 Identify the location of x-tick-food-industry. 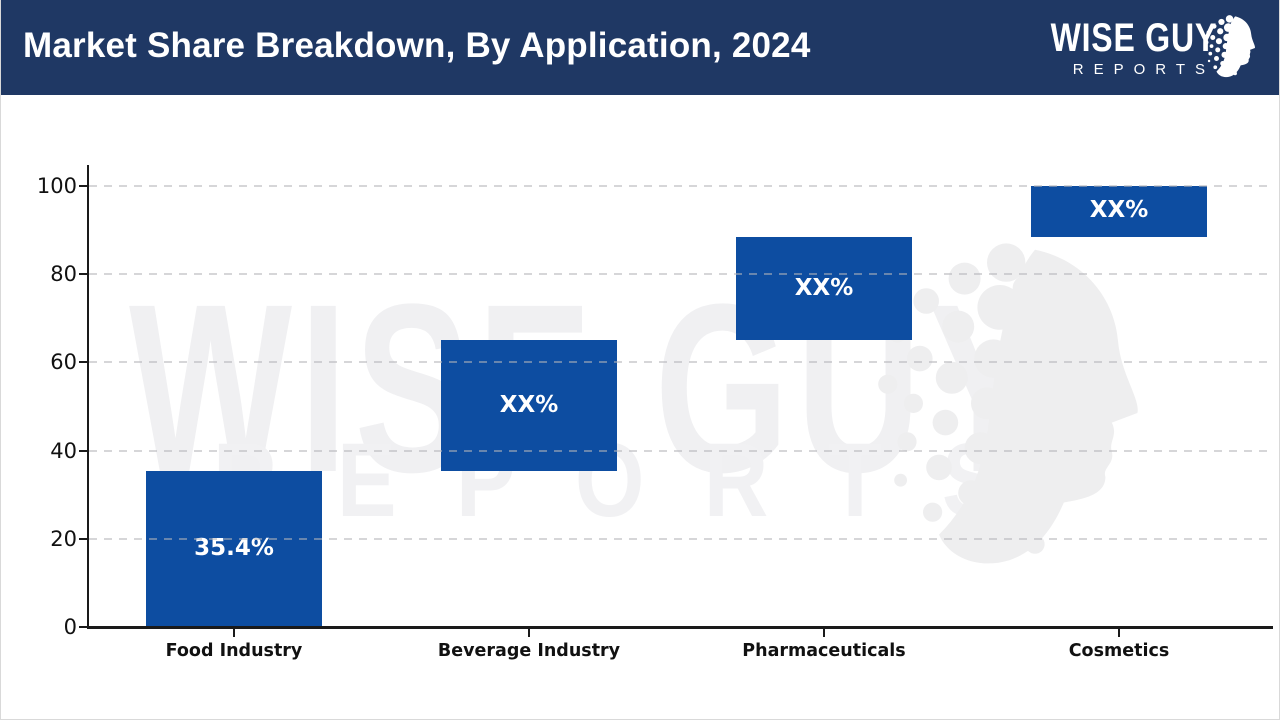
(234, 632).